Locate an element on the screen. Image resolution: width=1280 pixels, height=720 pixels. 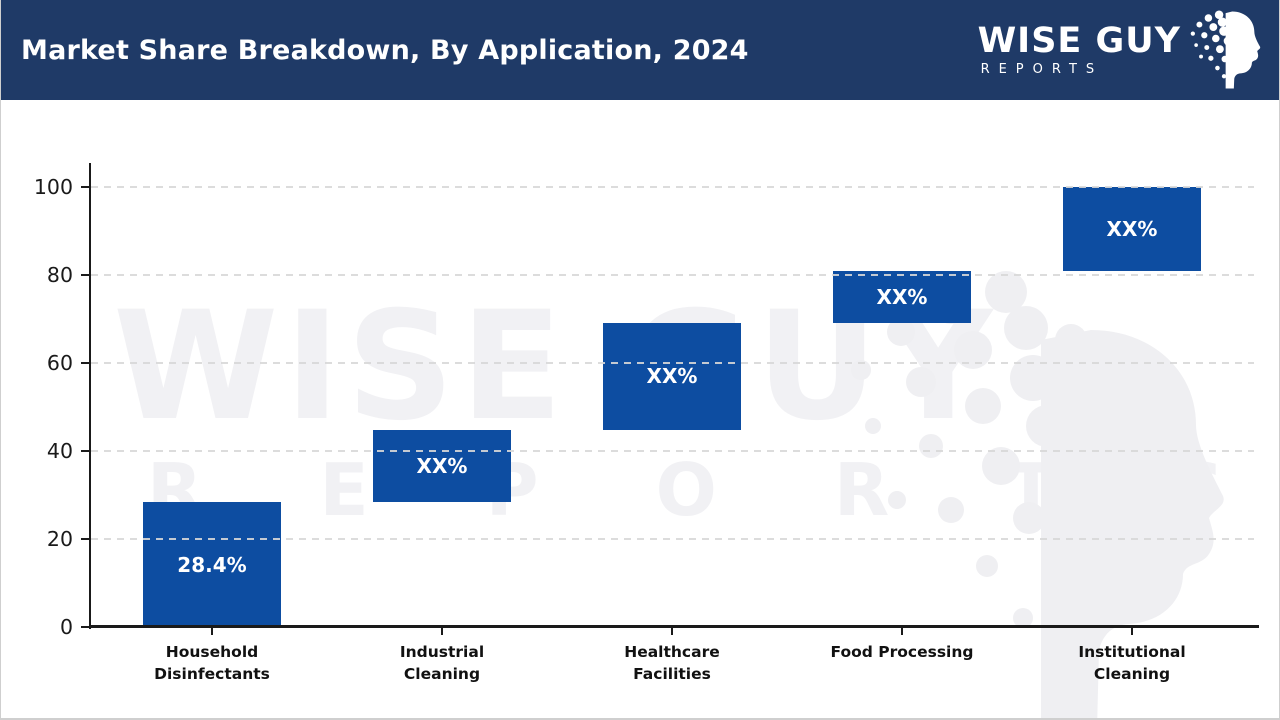
bar-food-processing is located at coordinates (902, 297).